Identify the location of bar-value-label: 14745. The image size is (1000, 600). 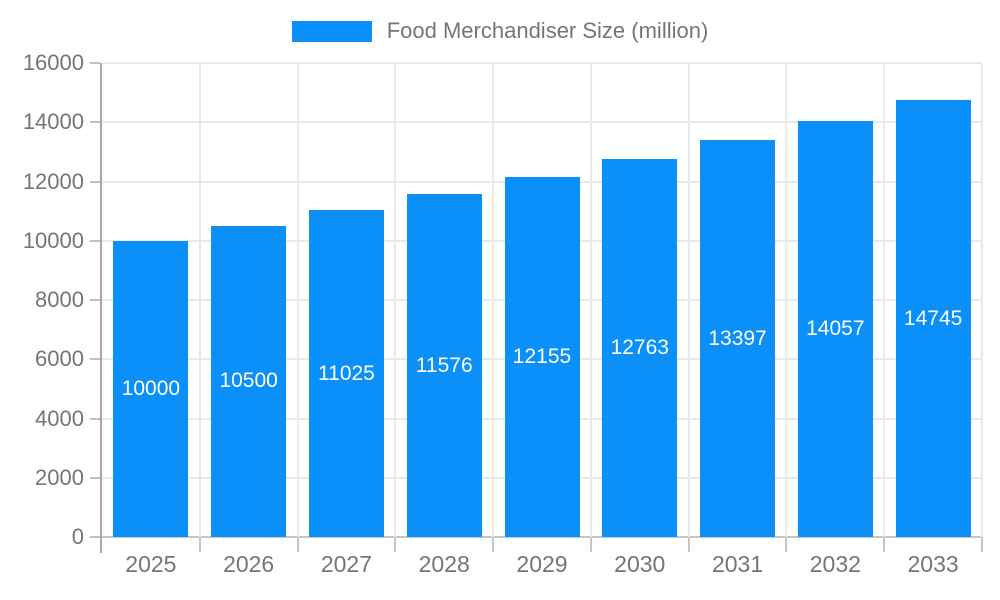
(933, 318).